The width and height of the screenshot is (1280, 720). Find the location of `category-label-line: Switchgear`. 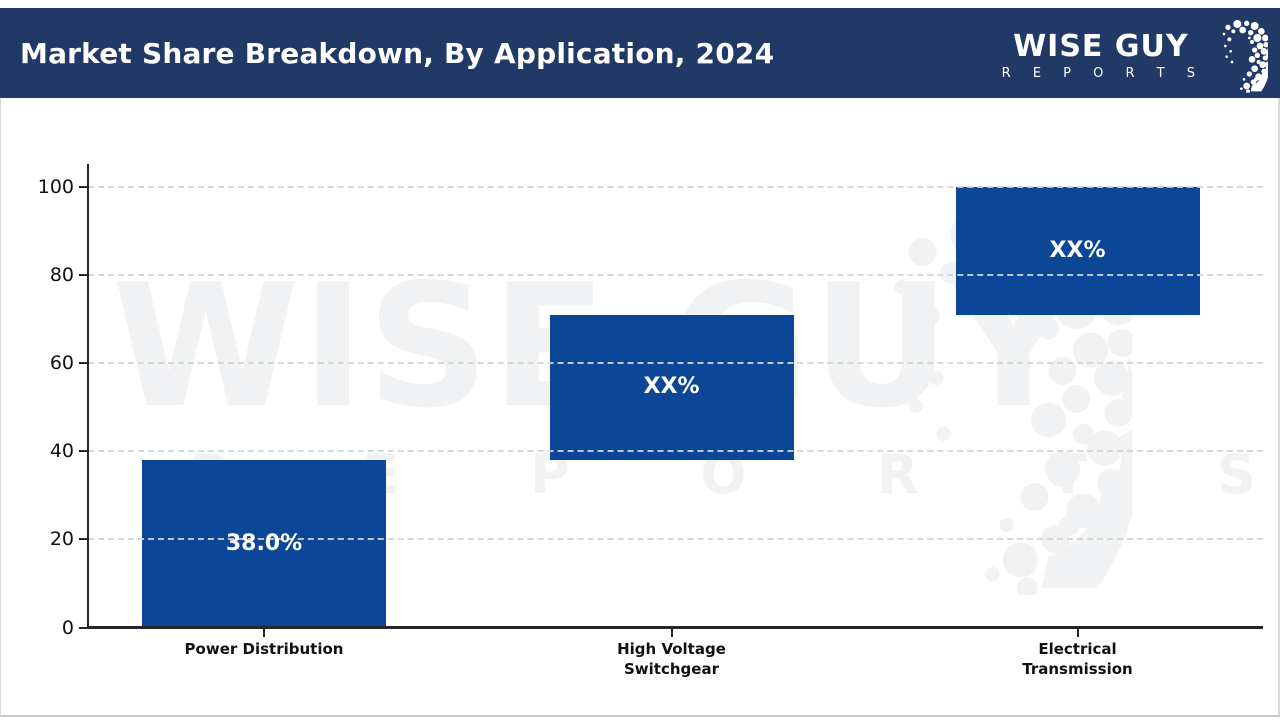

category-label-line: Switchgear is located at coordinates (671, 669).